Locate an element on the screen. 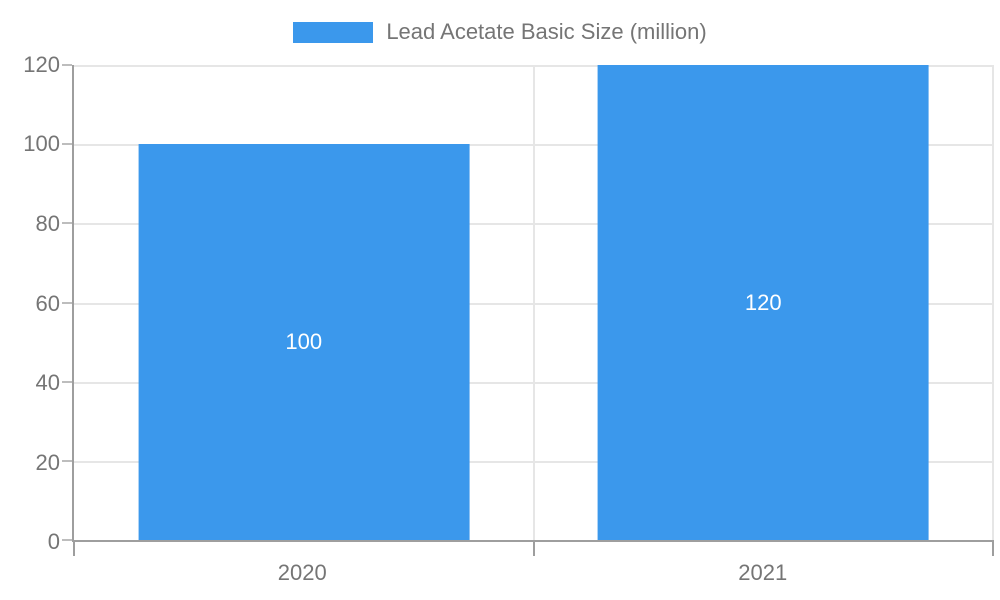 The image size is (1000, 600). bar-value-label: 120 is located at coordinates (763, 302).